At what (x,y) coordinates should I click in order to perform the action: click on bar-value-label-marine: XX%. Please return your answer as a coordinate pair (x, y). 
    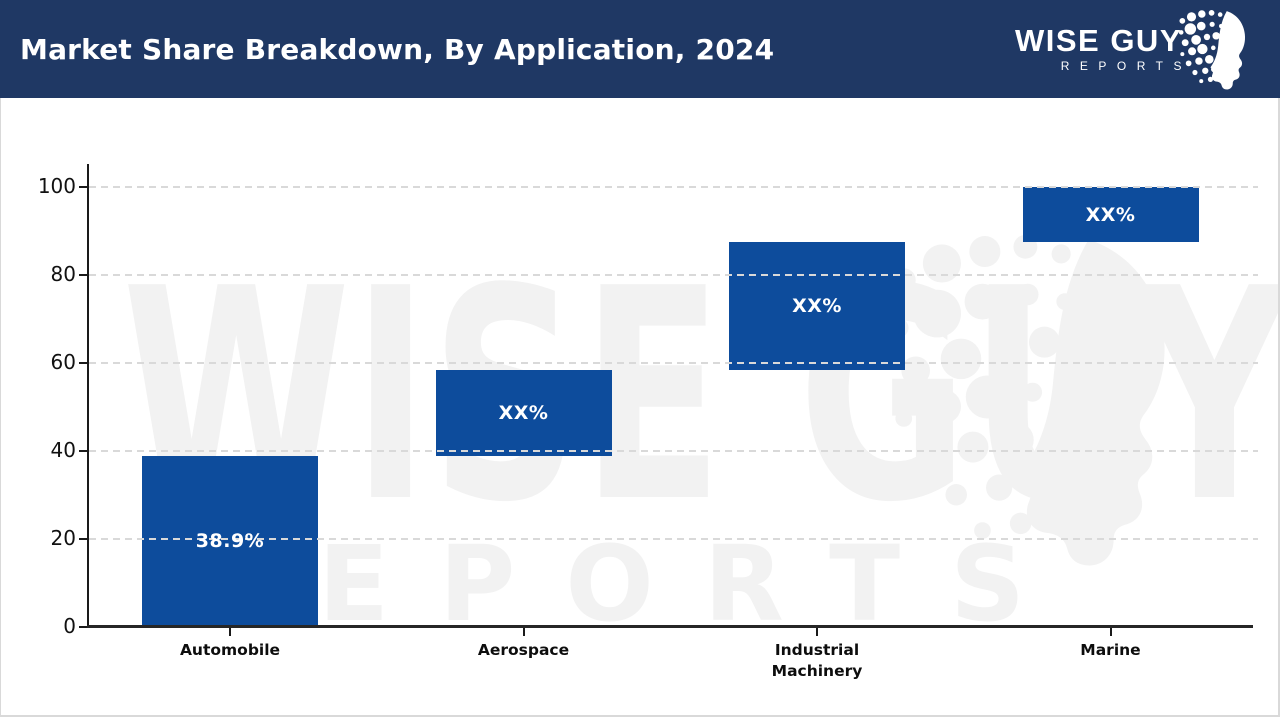
    Looking at the image, I should click on (1110, 214).